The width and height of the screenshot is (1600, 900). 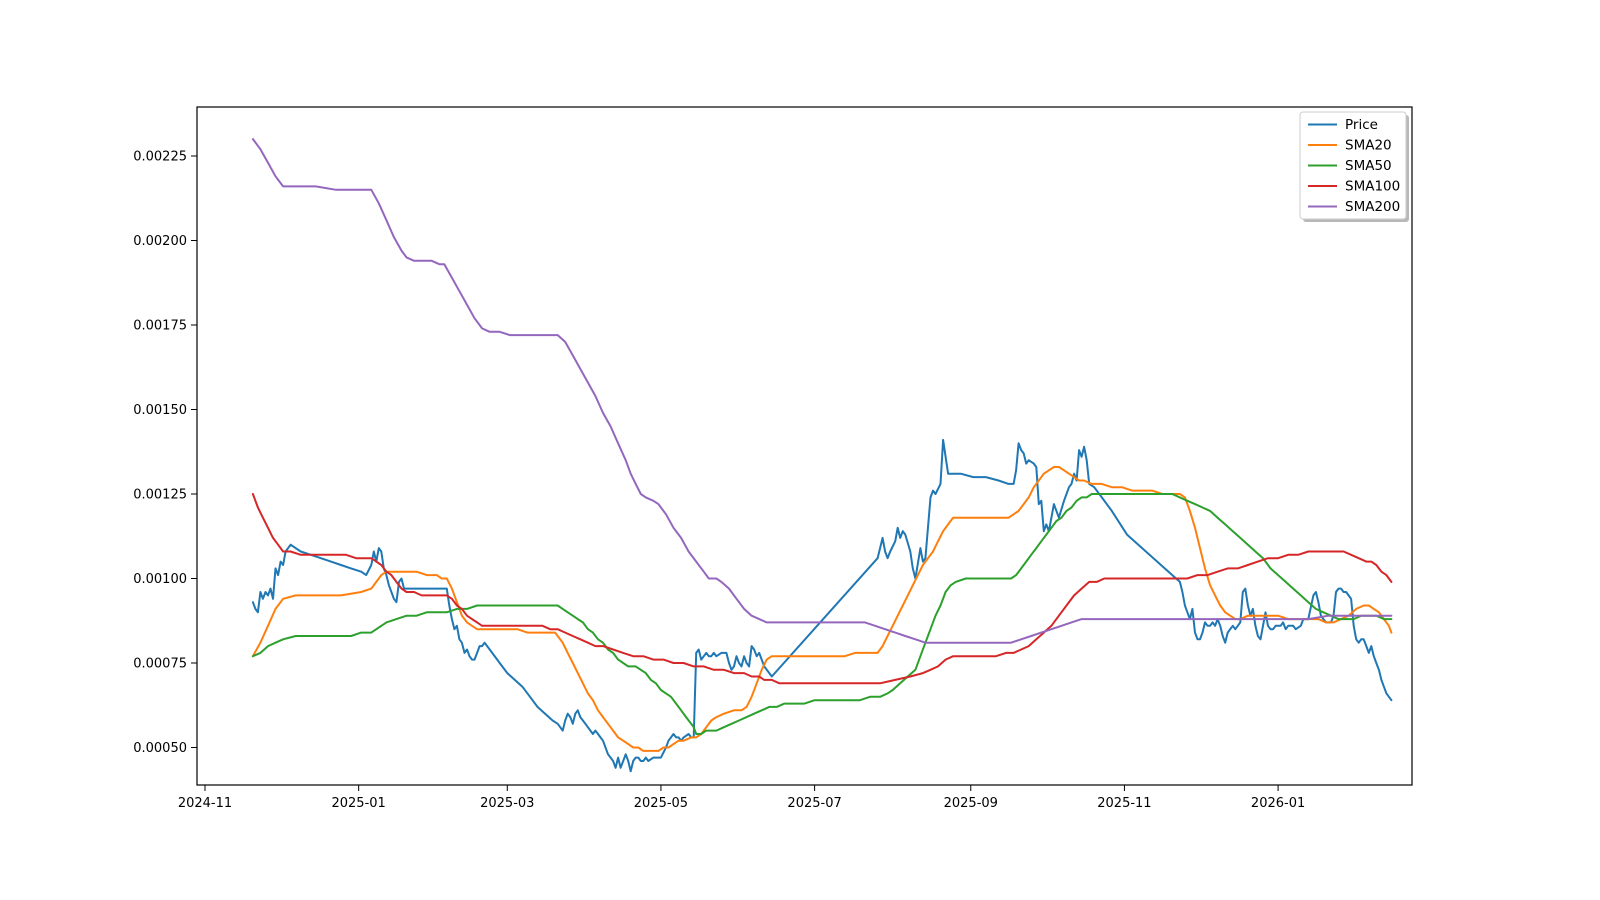 I want to click on legend-box, so click(x=1353, y=165).